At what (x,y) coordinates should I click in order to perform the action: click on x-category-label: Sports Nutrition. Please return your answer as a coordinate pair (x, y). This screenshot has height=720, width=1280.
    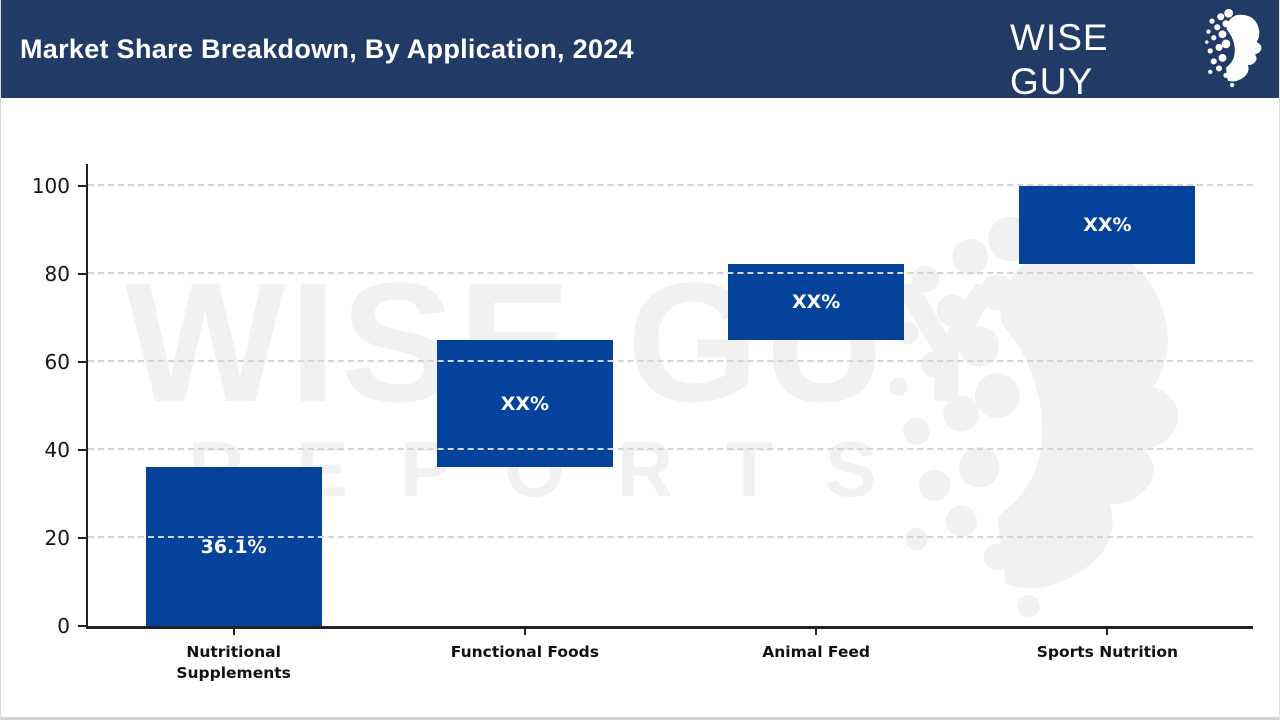
    Looking at the image, I should click on (1107, 652).